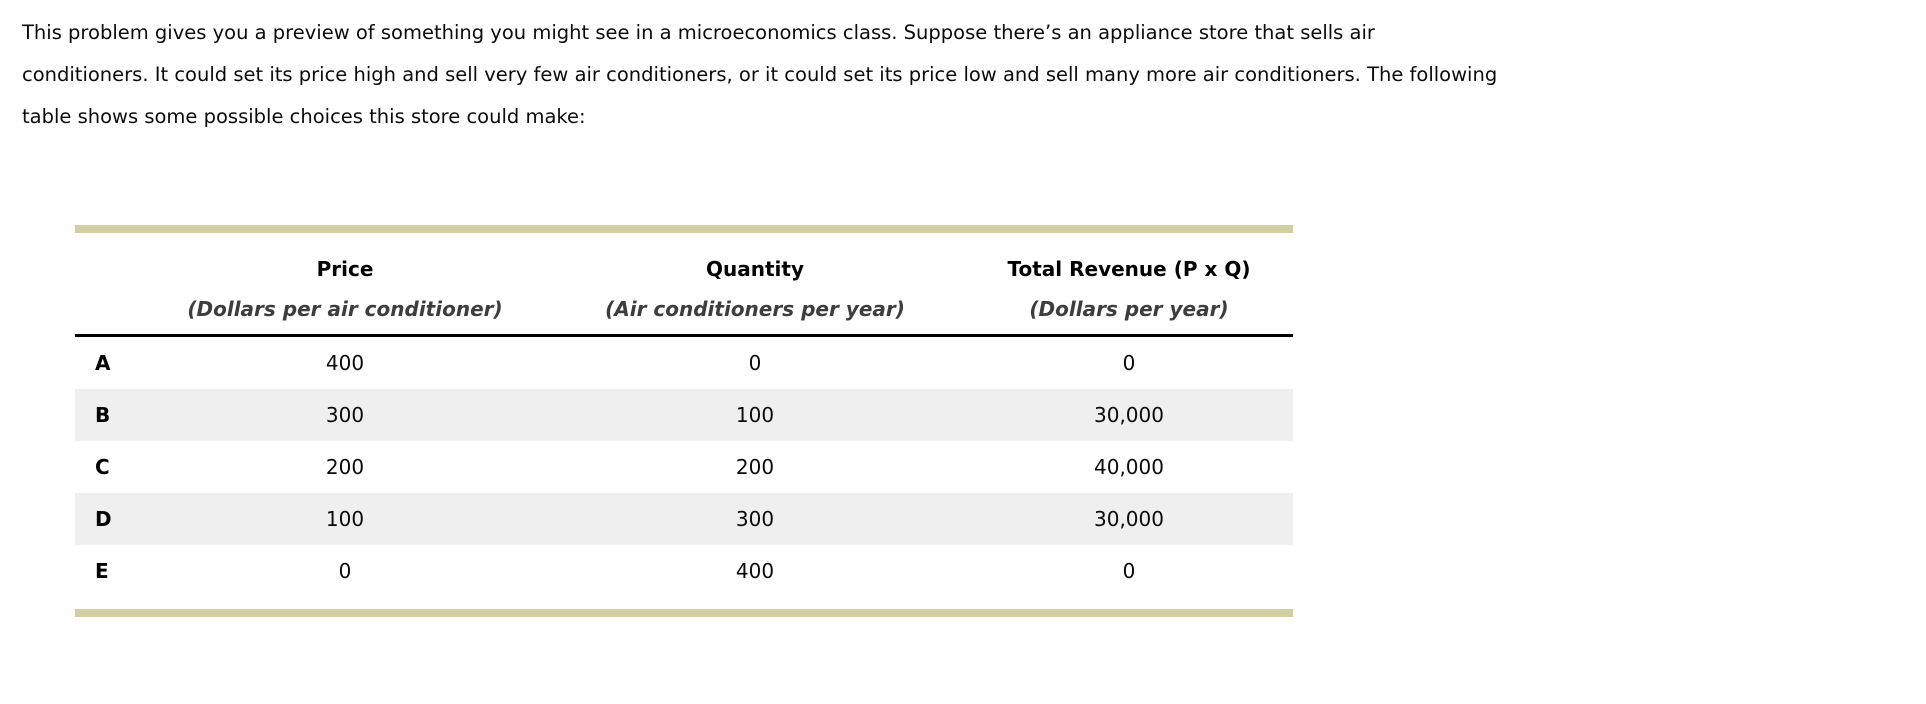 This screenshot has width=1926, height=704. I want to click on column-subheader-quantity: (Air conditioners per year), so click(755, 310).